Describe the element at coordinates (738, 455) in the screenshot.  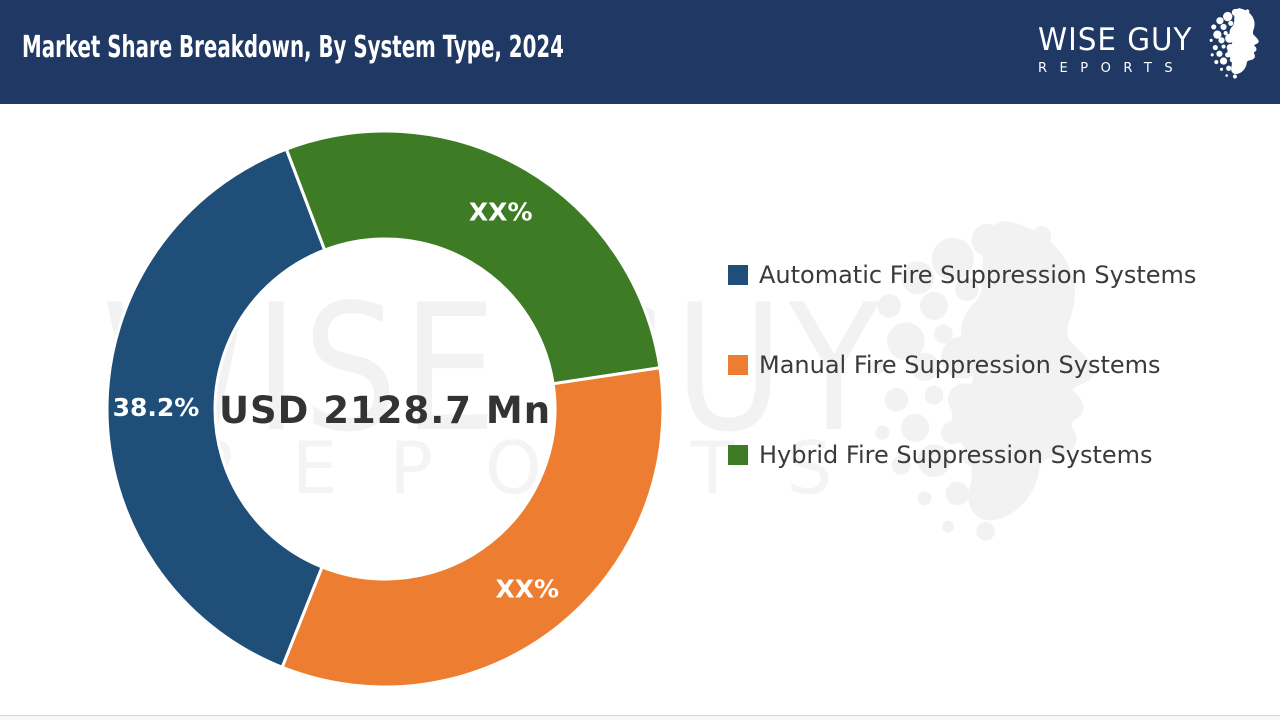
I see `legend-swatch-hybrid` at that location.